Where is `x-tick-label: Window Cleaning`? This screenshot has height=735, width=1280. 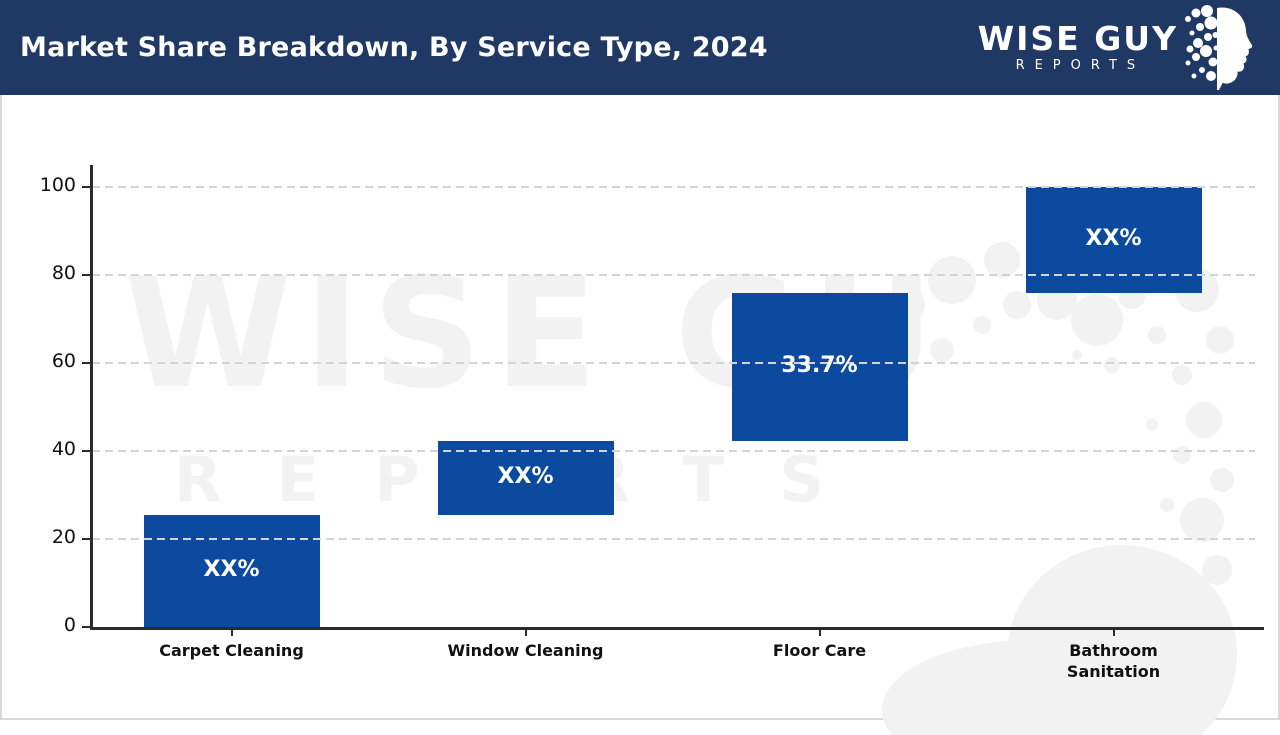
x-tick-label: Window Cleaning is located at coordinates (525, 650).